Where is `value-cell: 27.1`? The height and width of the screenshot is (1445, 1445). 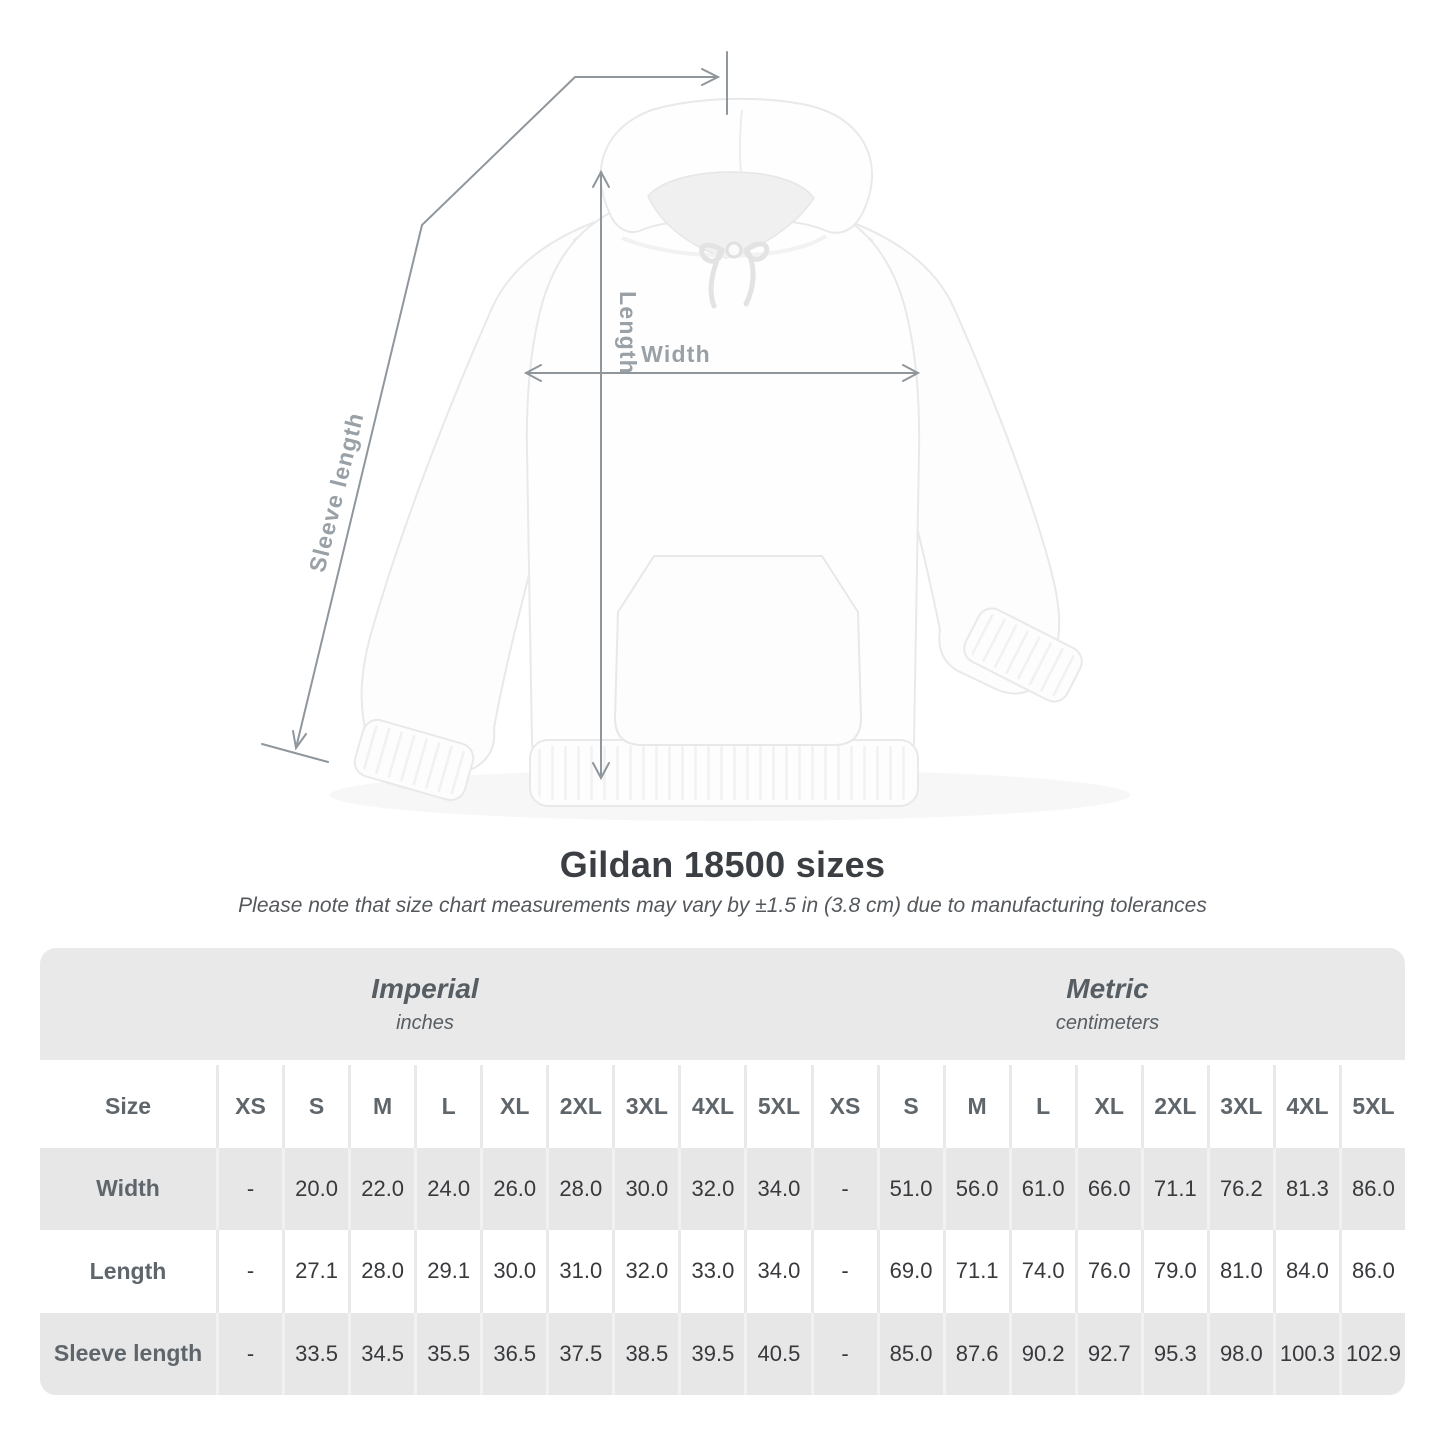 value-cell: 27.1 is located at coordinates (317, 1271).